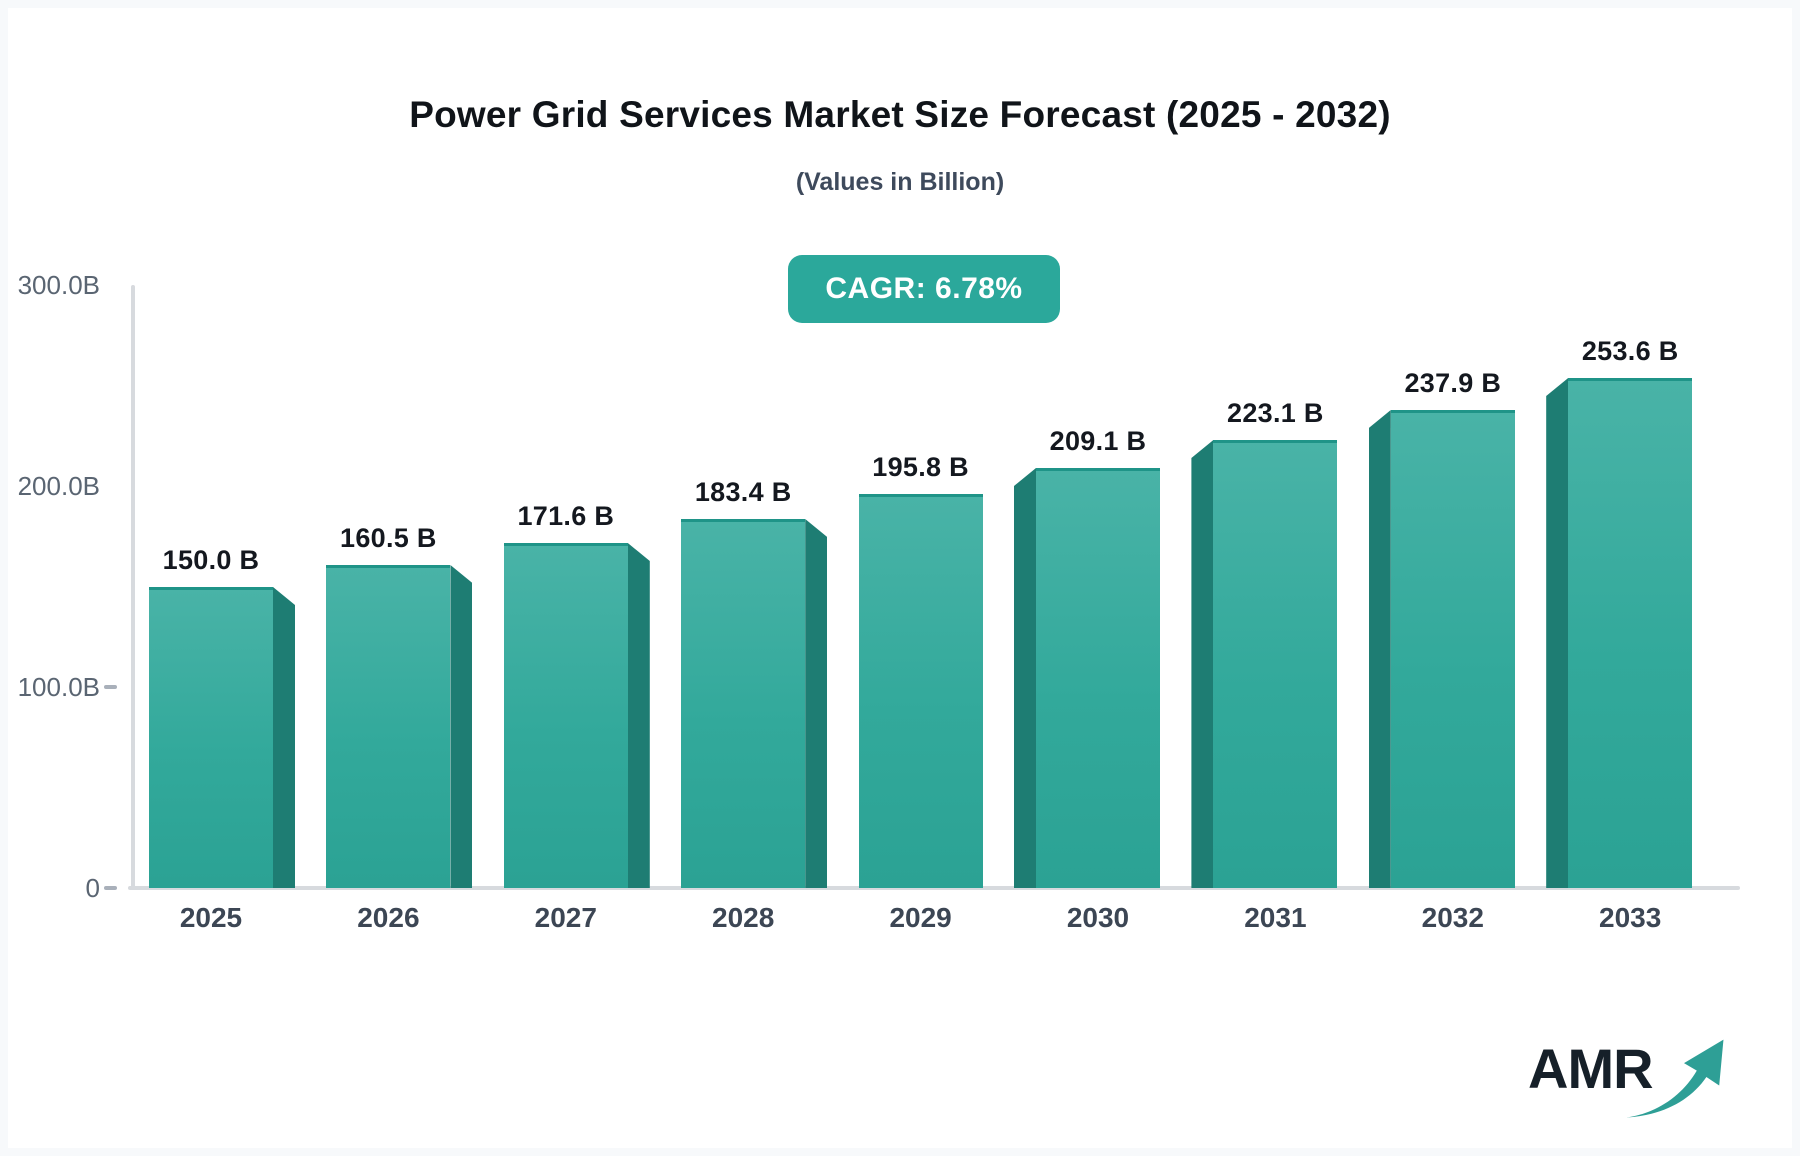 The image size is (1800, 1156). I want to click on bar-2025, so click(211, 737).